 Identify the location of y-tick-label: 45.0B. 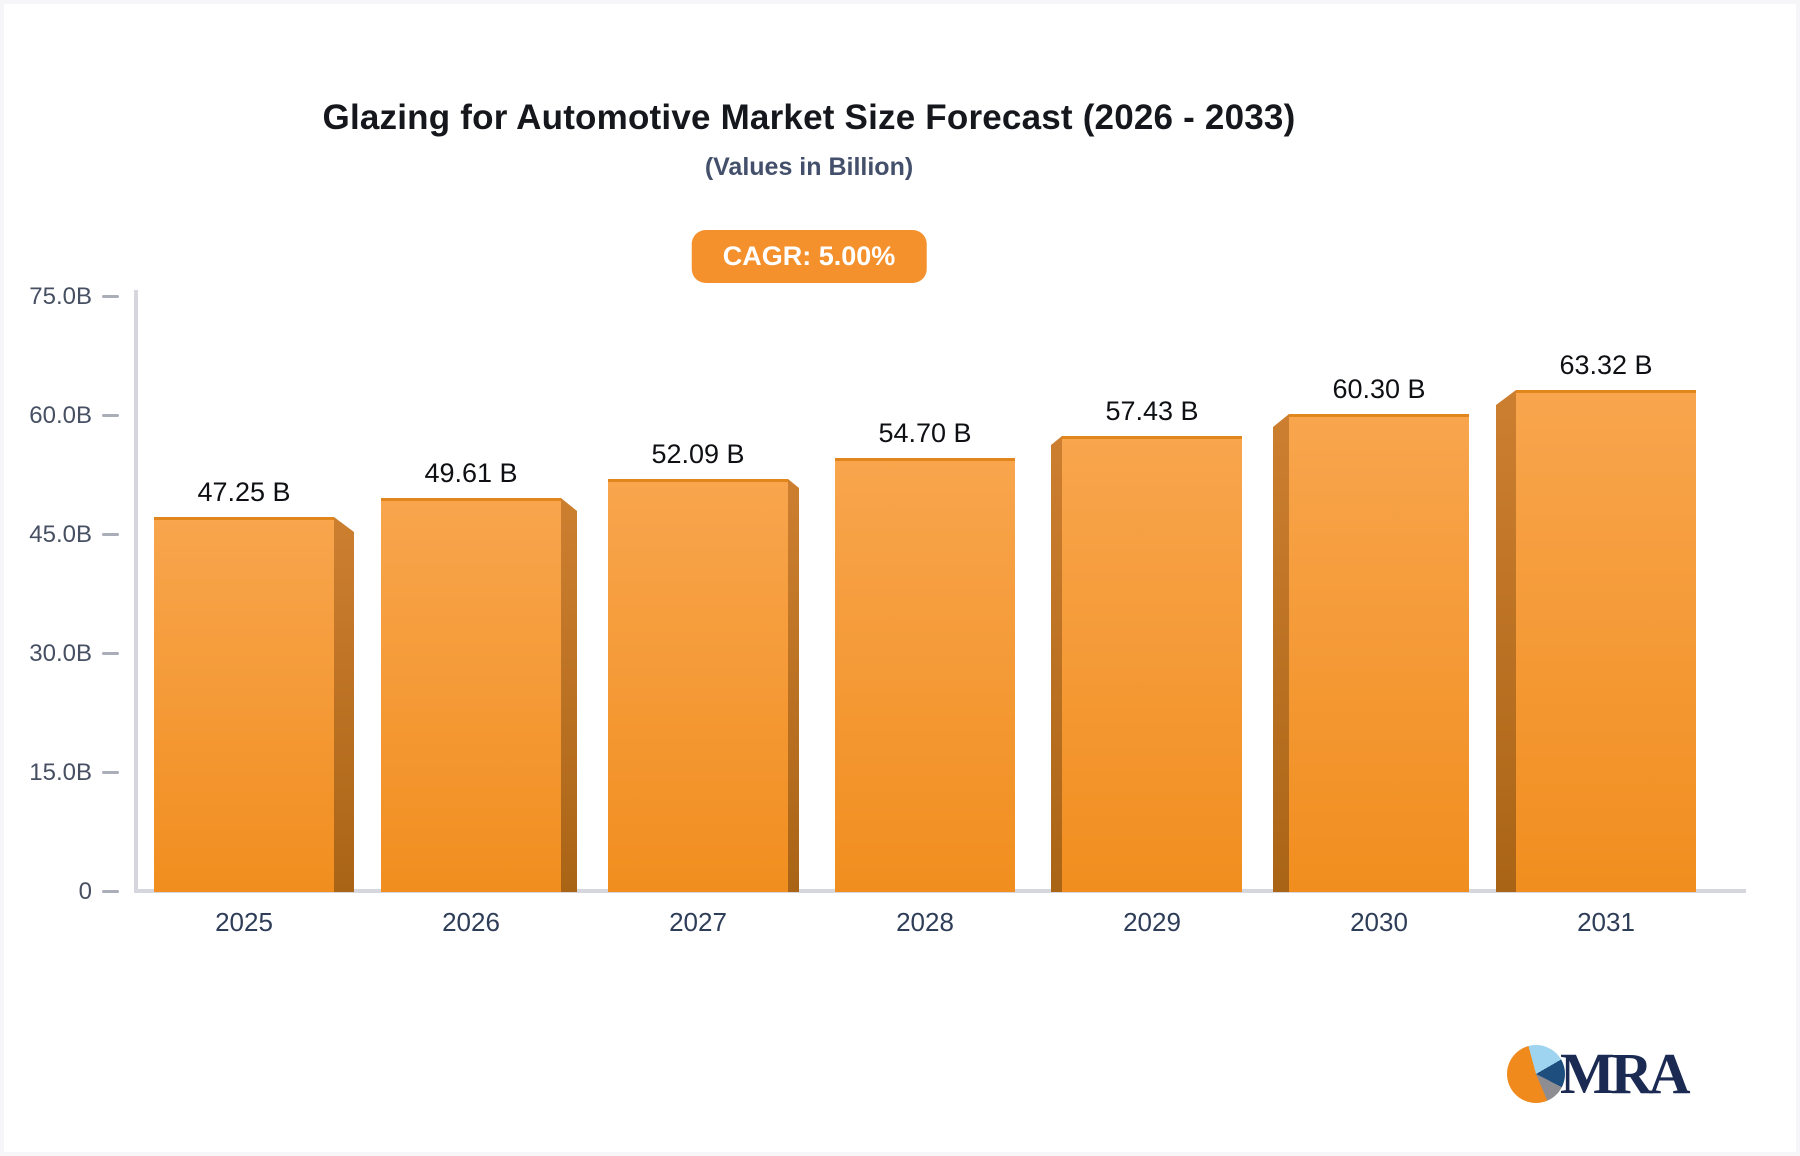
(60, 534).